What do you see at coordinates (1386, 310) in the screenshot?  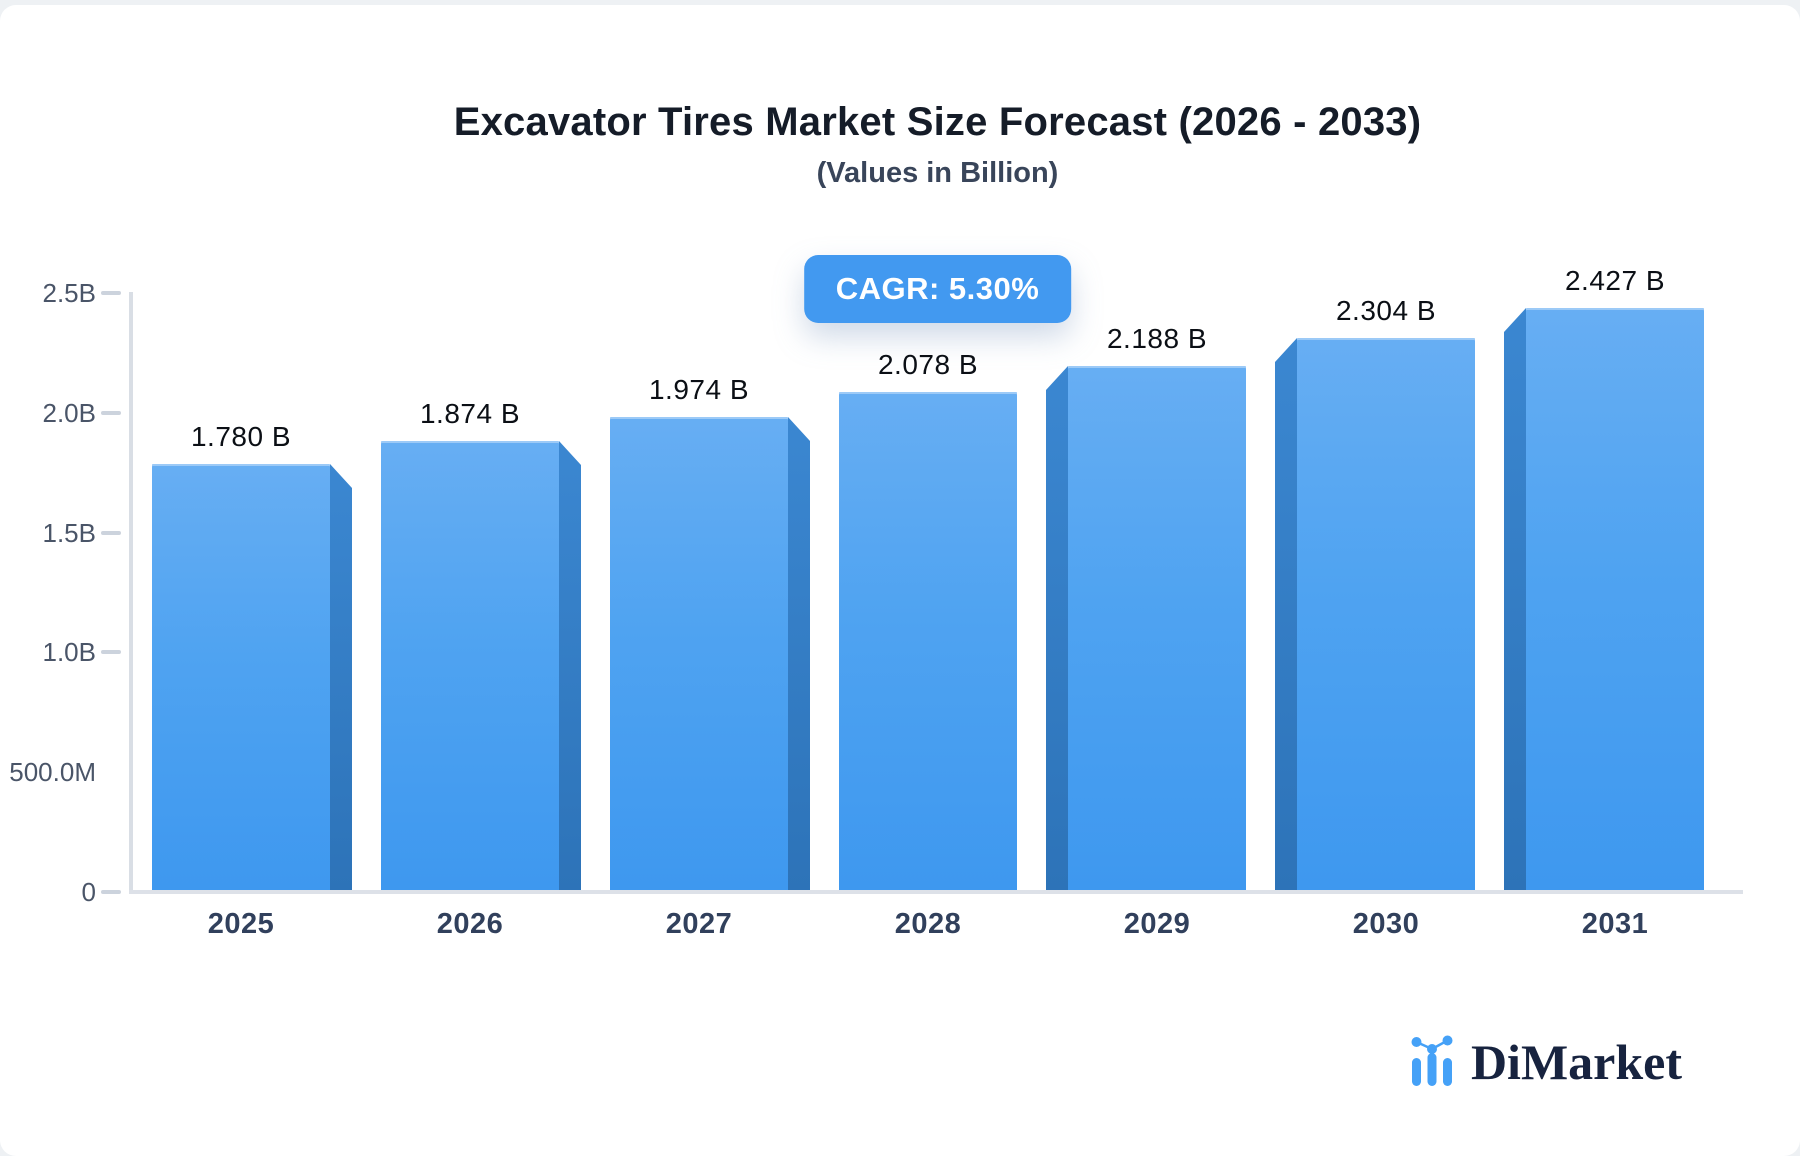 I see `bar-value-label: 2.304 B` at bounding box center [1386, 310].